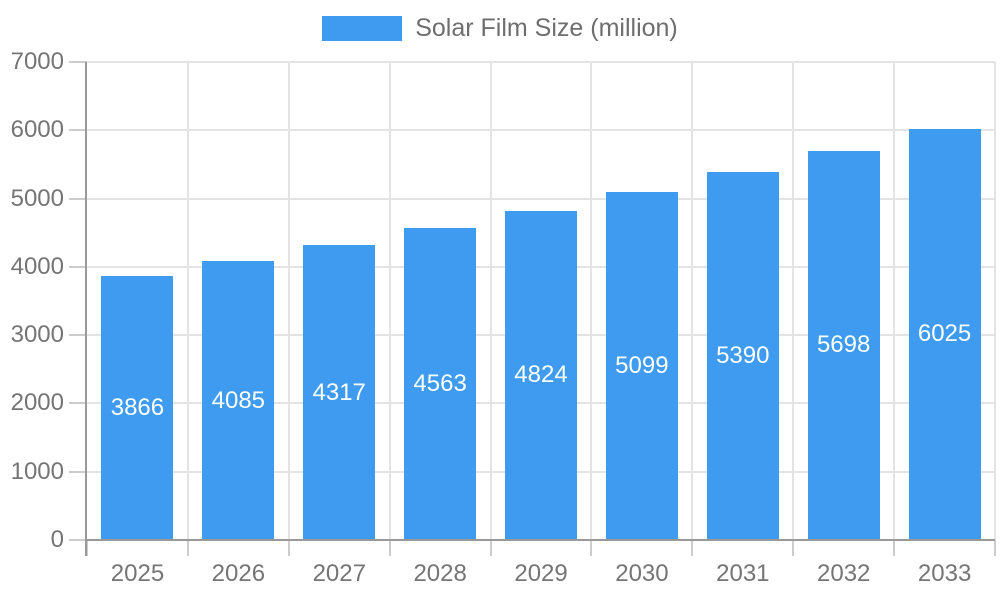  I want to click on x-axis-label: 2031, so click(743, 573).